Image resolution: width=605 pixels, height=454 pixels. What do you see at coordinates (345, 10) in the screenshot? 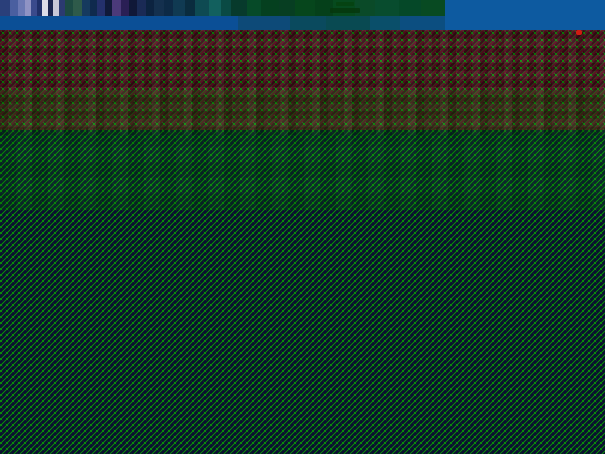
I see `dark-smudge-artifact` at bounding box center [345, 10].